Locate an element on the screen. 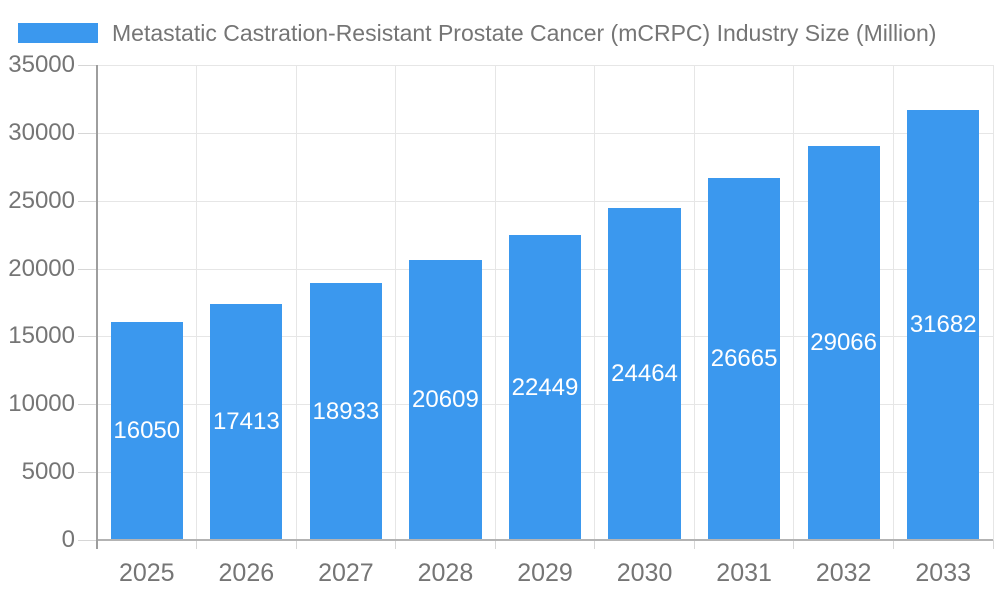 This screenshot has width=1000, height=600. bar-value-label: 29066 is located at coordinates (844, 342).